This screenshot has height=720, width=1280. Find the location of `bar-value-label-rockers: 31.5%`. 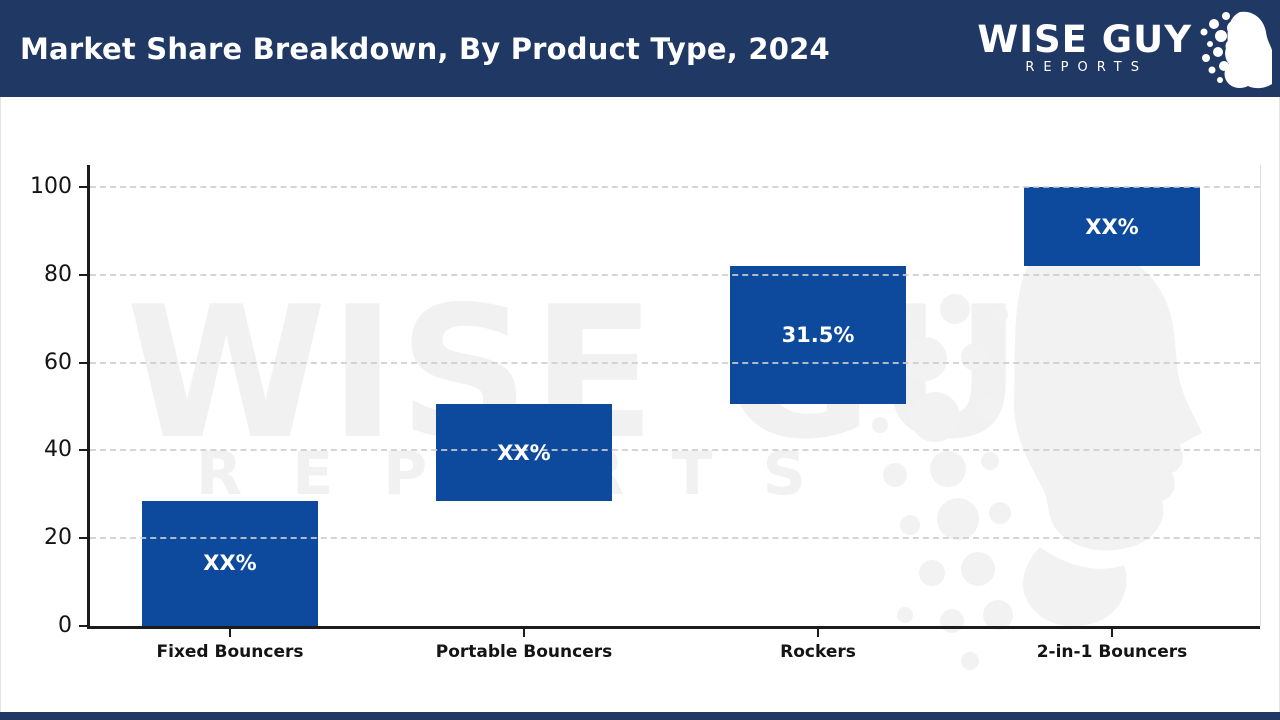

bar-value-label-rockers: 31.5% is located at coordinates (818, 335).